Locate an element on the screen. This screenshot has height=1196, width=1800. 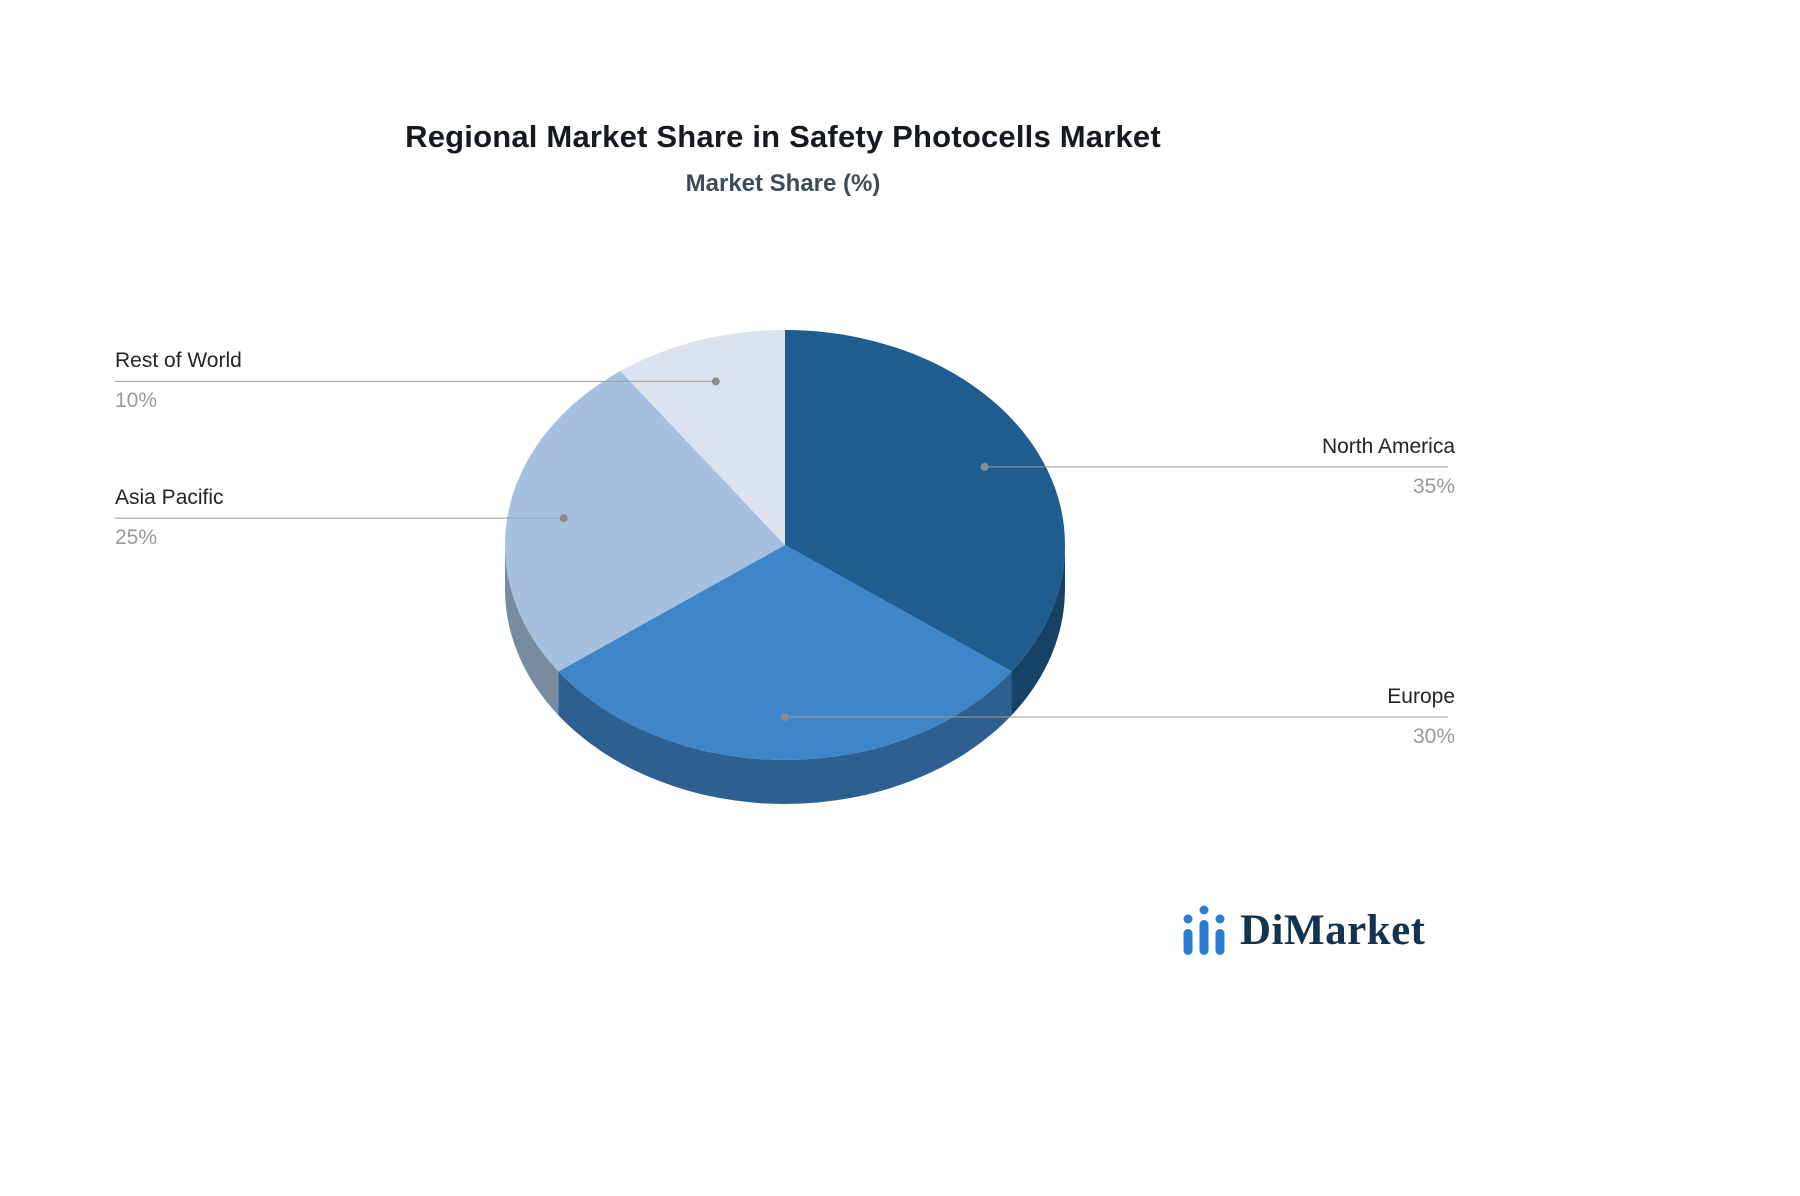
slice-percent-asia-pacific: 25% is located at coordinates (136, 538).